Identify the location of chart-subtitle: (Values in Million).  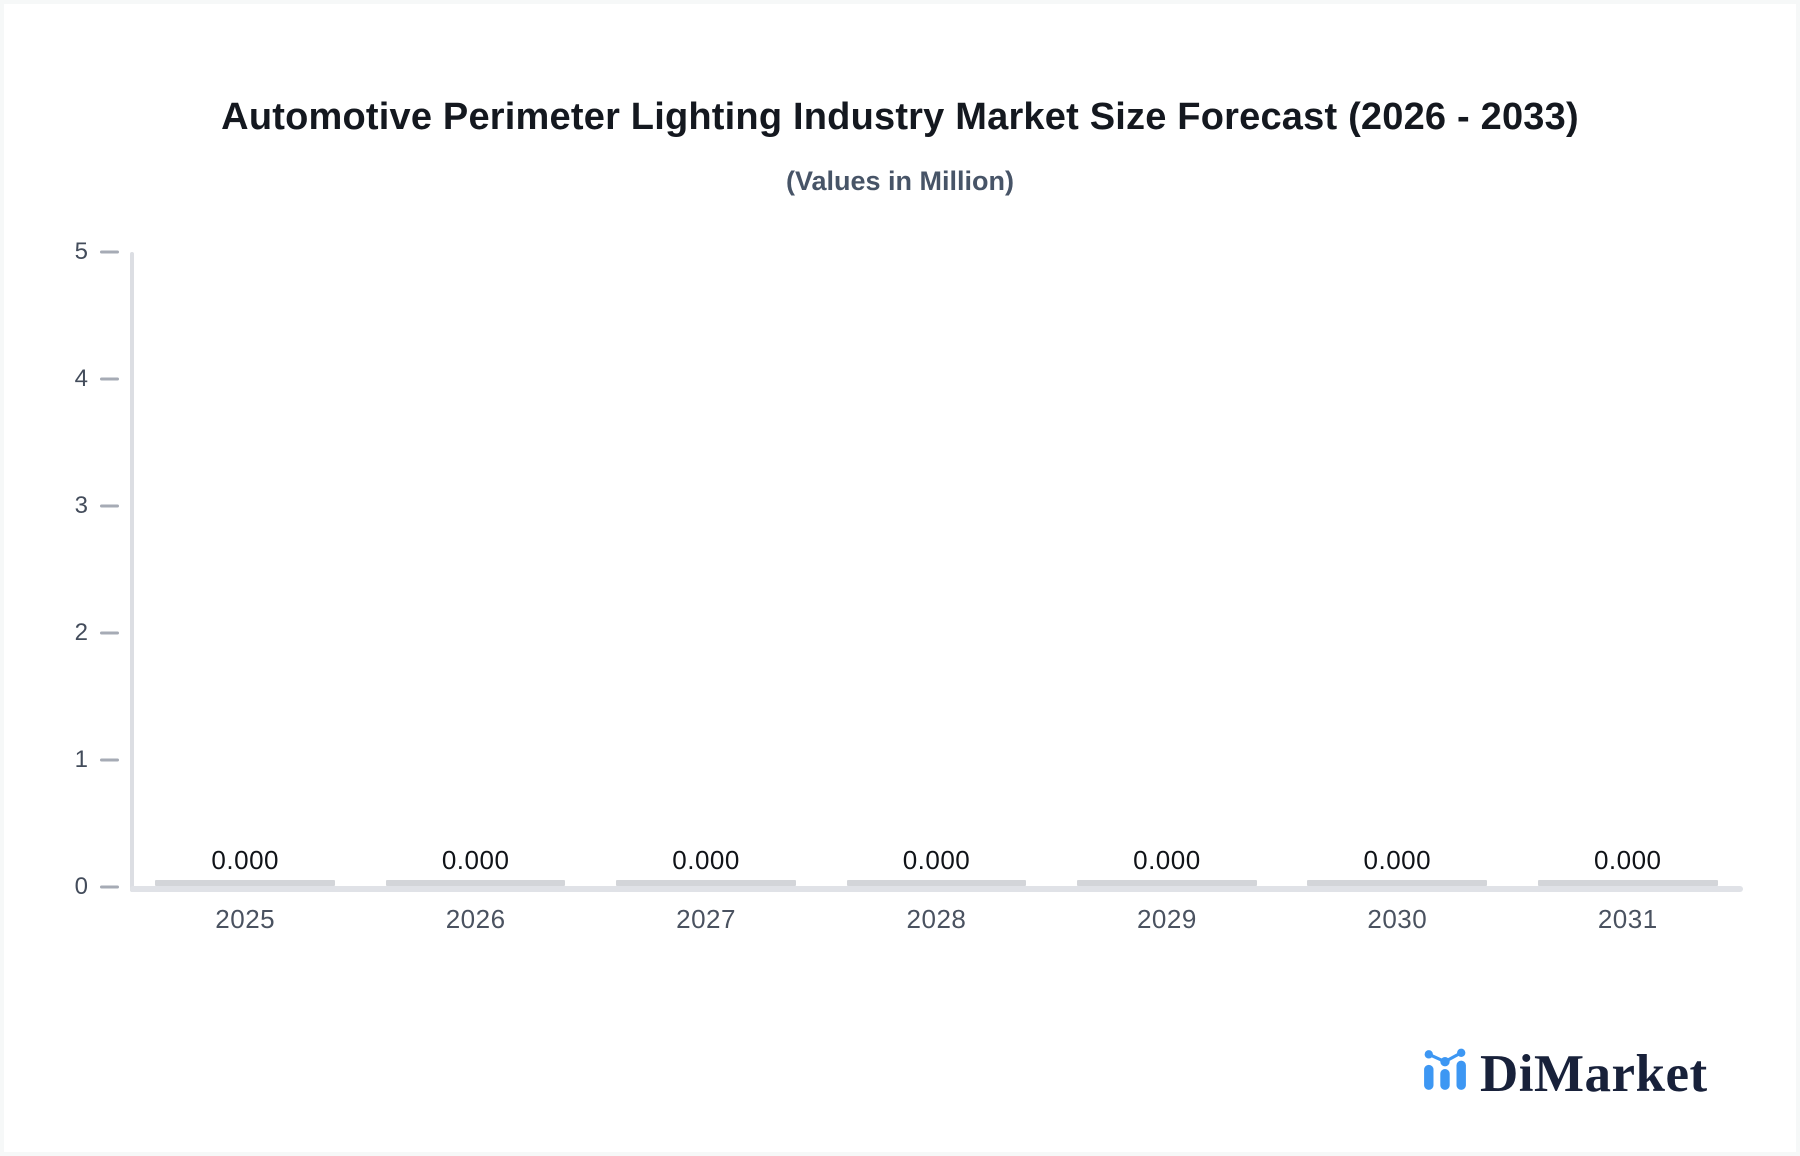
(900, 181).